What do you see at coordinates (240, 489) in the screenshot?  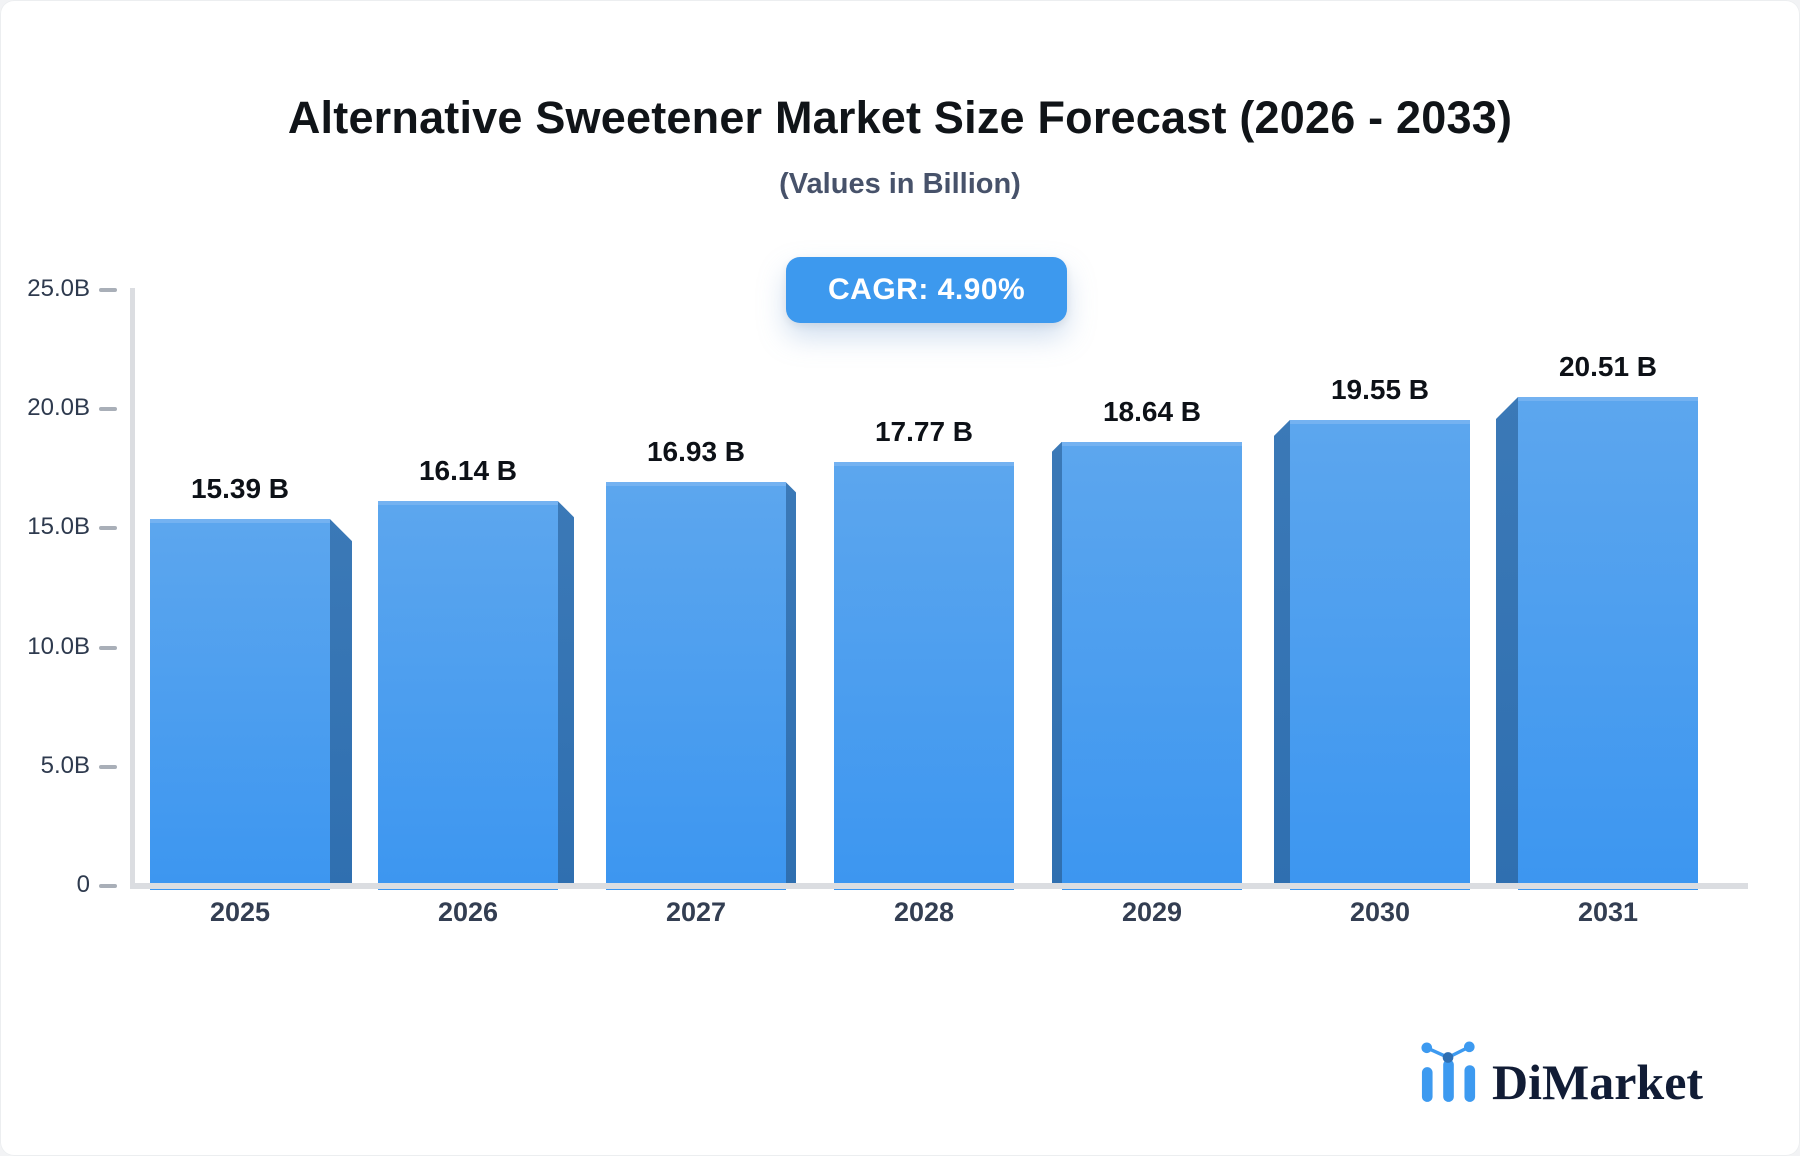 I see `bar-value-label: 15.39 B` at bounding box center [240, 489].